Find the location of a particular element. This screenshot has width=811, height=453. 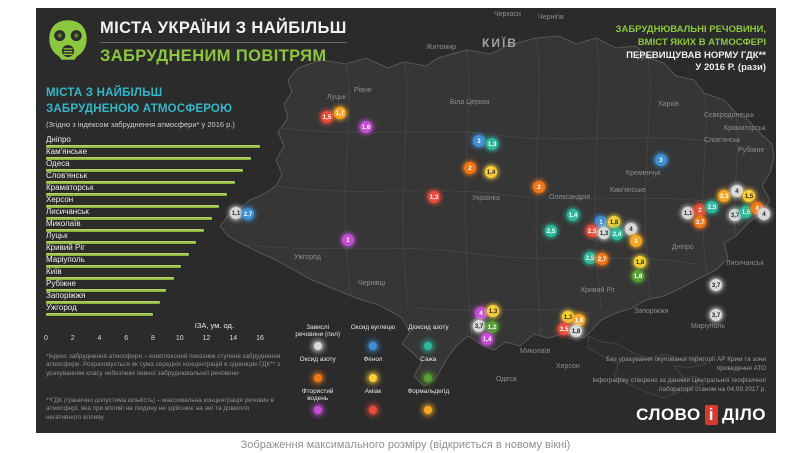

map-city-label: Запоріжжя is located at coordinates (651, 311).